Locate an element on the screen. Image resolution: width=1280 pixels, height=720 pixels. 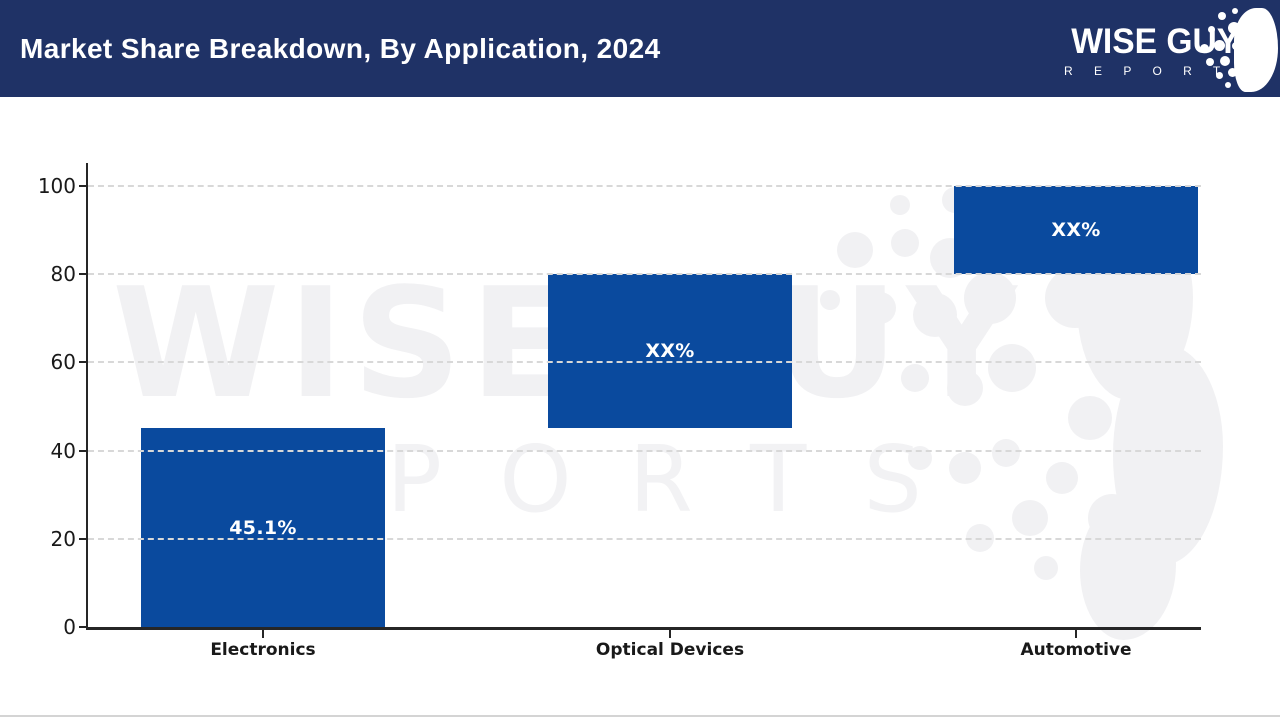
y-tick-label-0: 0 is located at coordinates (69, 627).